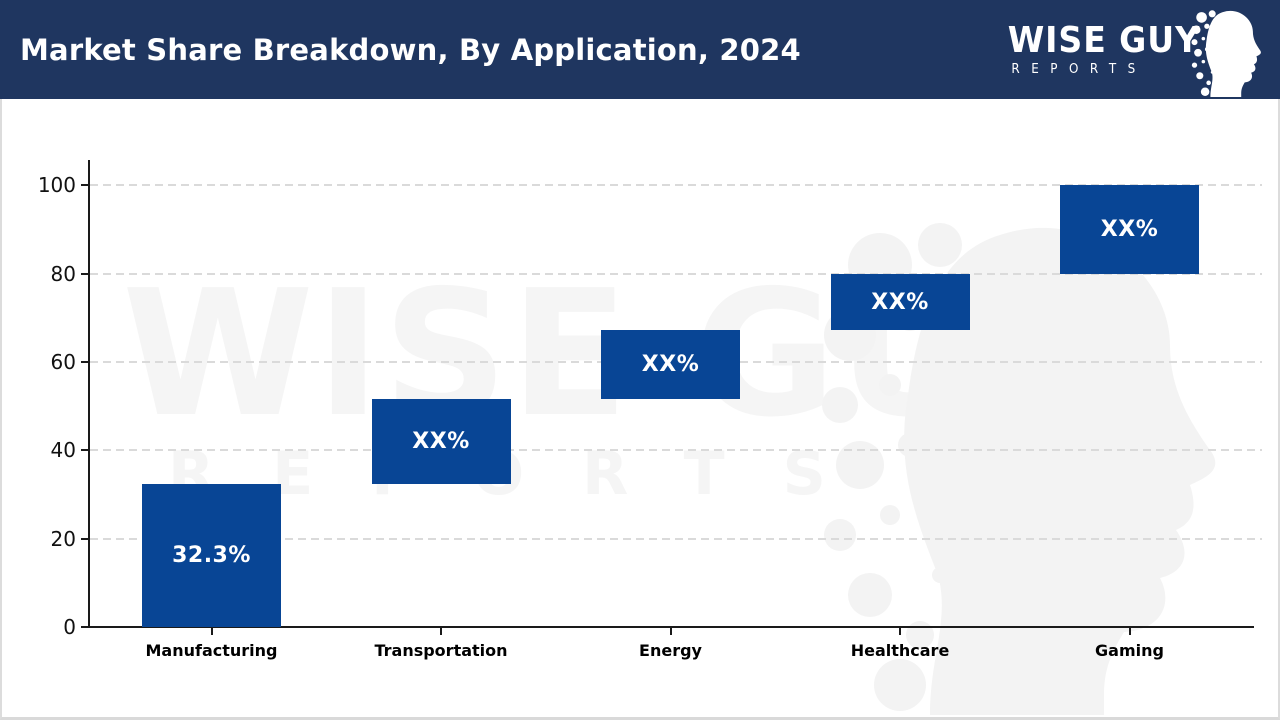  Describe the element at coordinates (63, 538) in the screenshot. I see `y-tick-label-20: 20` at that location.